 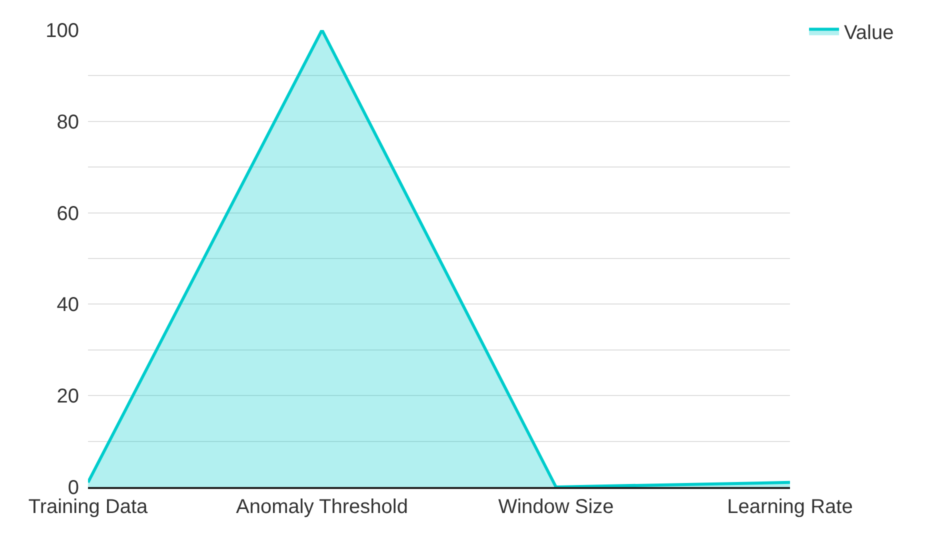 I want to click on y-tick-label: 100, so click(x=62, y=31).